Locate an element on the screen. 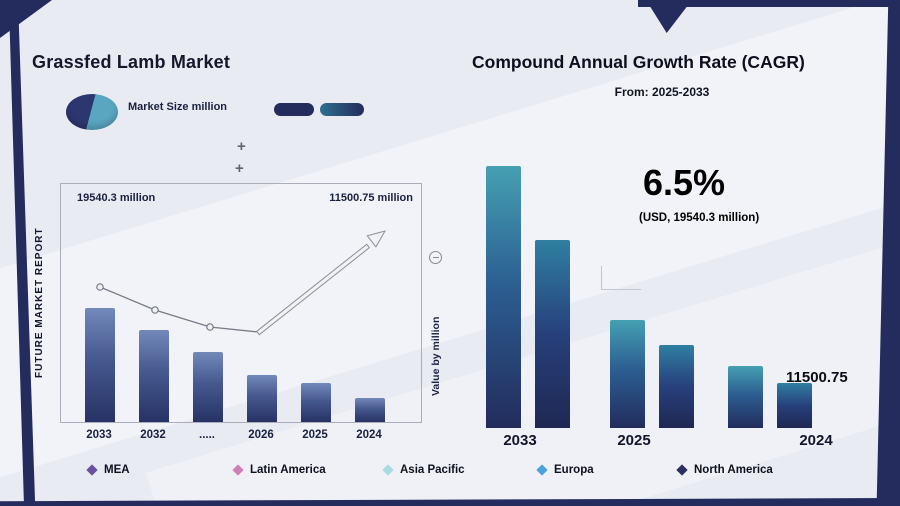 The height and width of the screenshot is (506, 900). page-title: Grassfed Lamb Market is located at coordinates (131, 62).